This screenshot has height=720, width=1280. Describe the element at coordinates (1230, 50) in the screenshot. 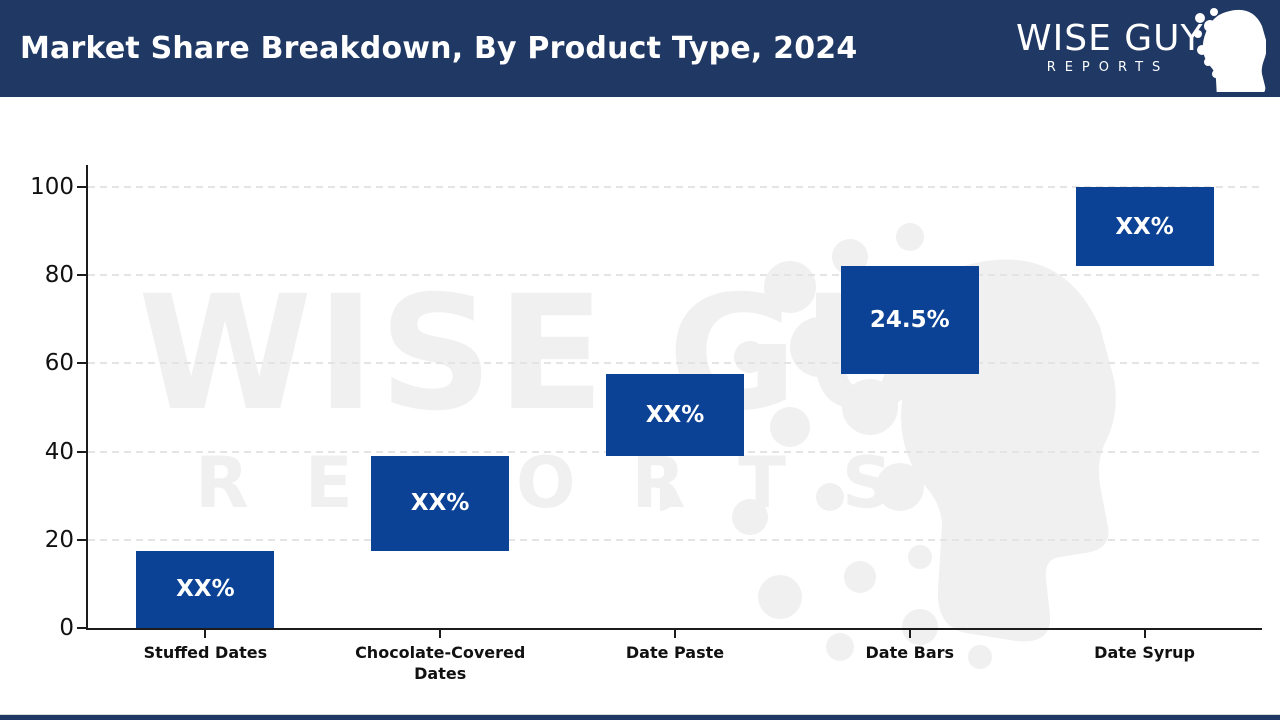

I see `wiseguy-head-icon` at that location.